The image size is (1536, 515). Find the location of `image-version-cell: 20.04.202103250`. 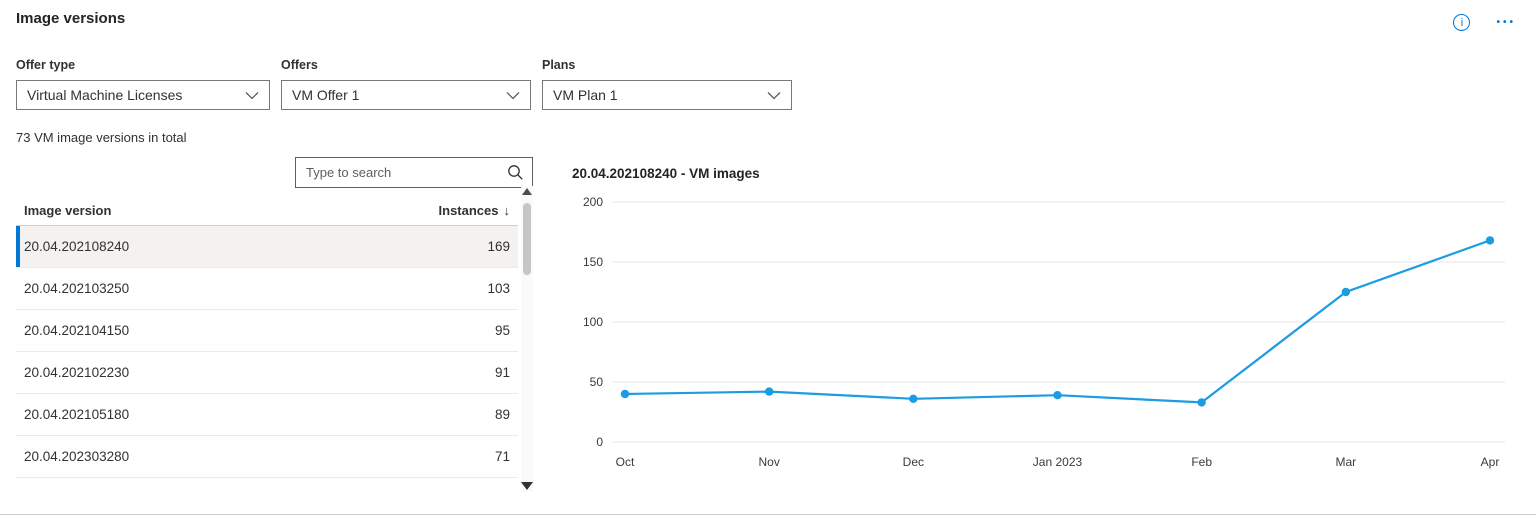

image-version-cell: 20.04.202103250 is located at coordinates (77, 288).